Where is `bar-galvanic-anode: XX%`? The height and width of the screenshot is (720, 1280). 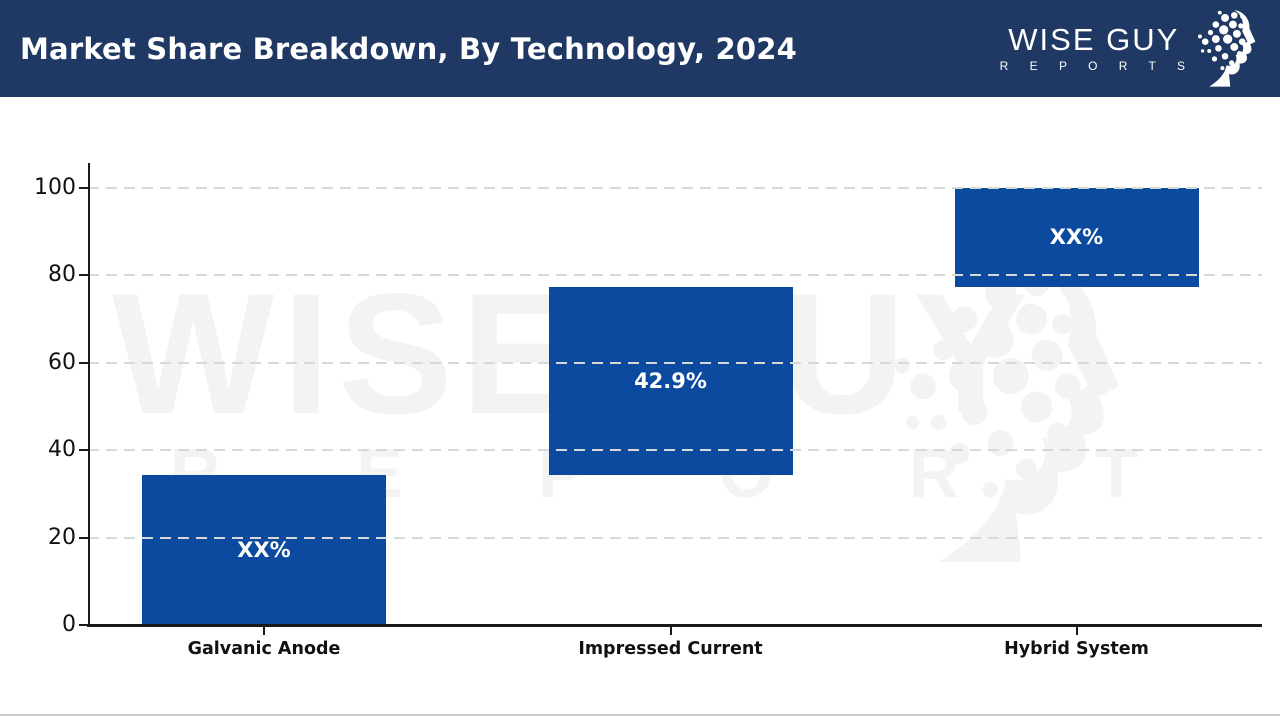
bar-galvanic-anode: XX% is located at coordinates (264, 549).